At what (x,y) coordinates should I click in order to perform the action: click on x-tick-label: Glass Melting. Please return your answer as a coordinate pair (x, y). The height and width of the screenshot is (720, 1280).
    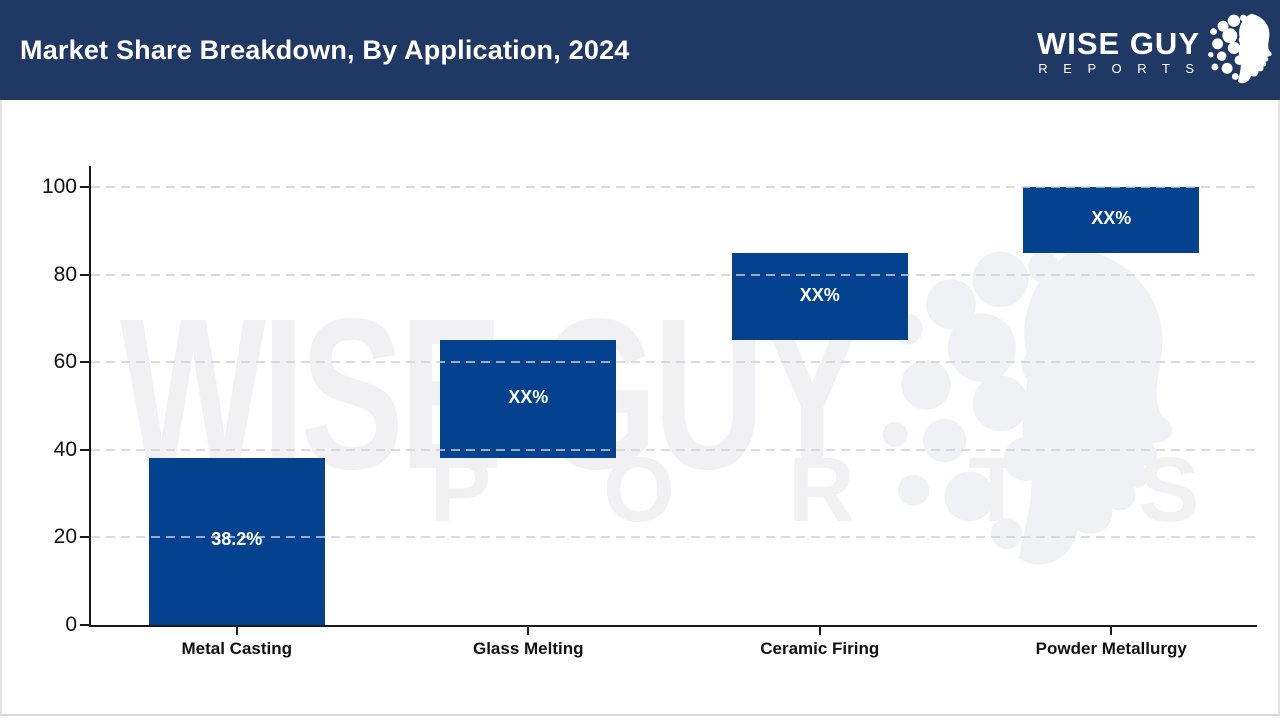
    Looking at the image, I should click on (528, 648).